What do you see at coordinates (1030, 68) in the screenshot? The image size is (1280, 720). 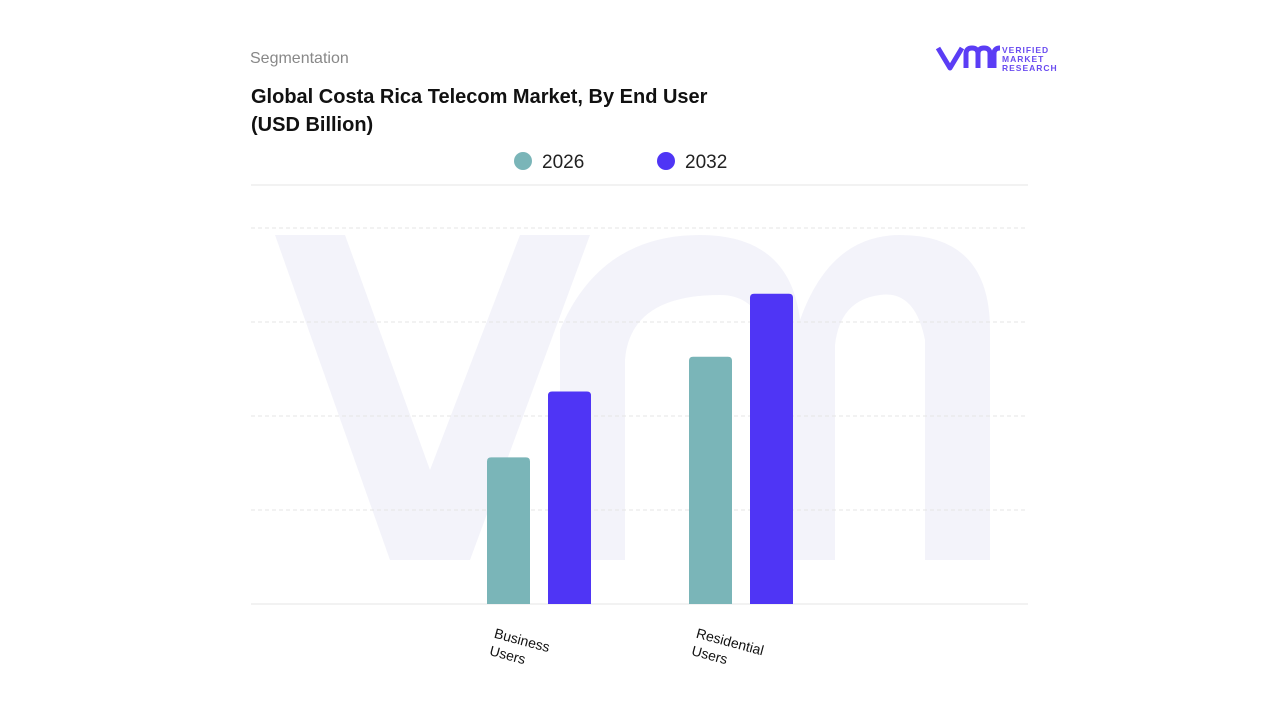 I see `logo-line: RESEARCH` at bounding box center [1030, 68].